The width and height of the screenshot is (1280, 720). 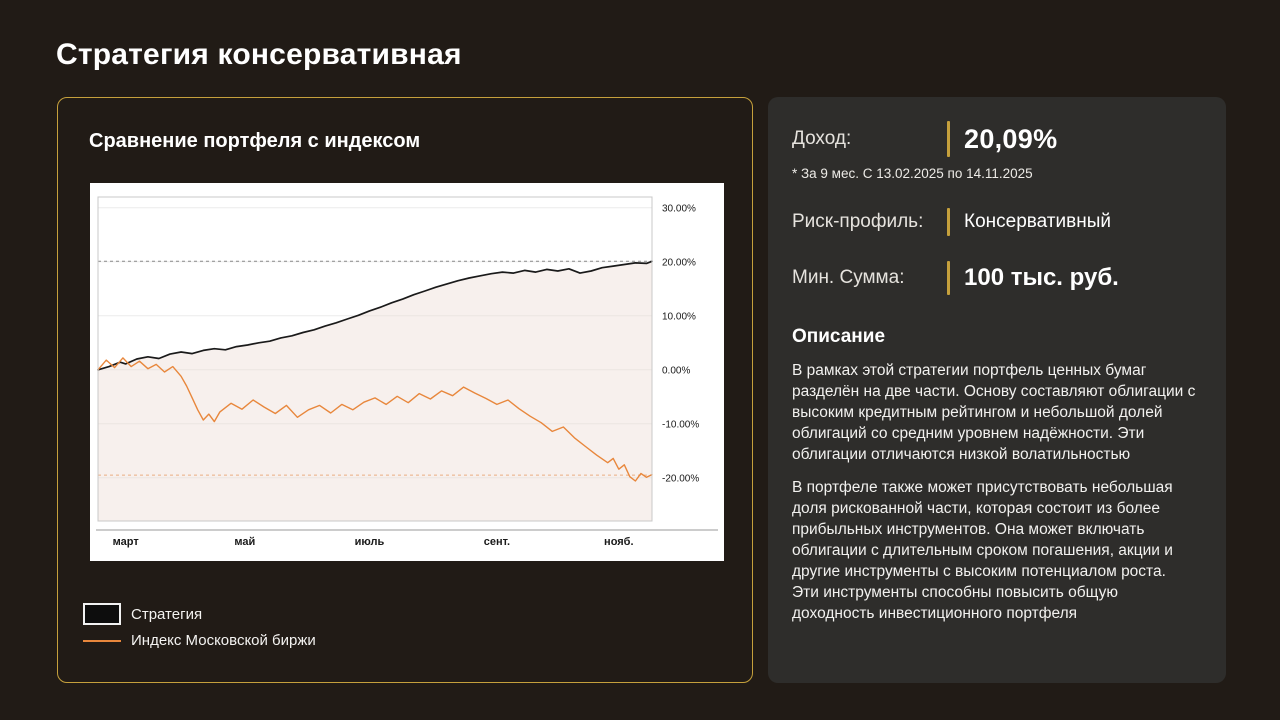 I want to click on svg-text: 30.00%, so click(x=679, y=208).